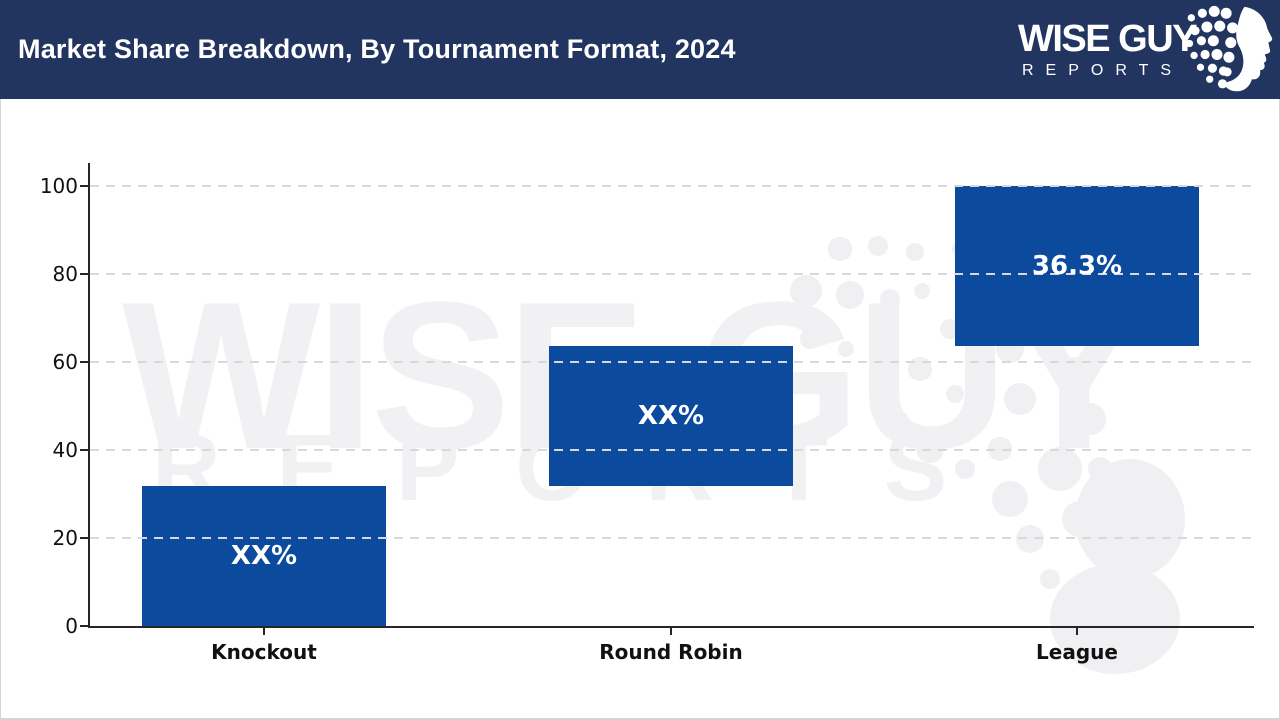 The width and height of the screenshot is (1280, 720). What do you see at coordinates (1102, 70) in the screenshot?
I see `logo-wordmark-sub: REPORTS` at bounding box center [1102, 70].